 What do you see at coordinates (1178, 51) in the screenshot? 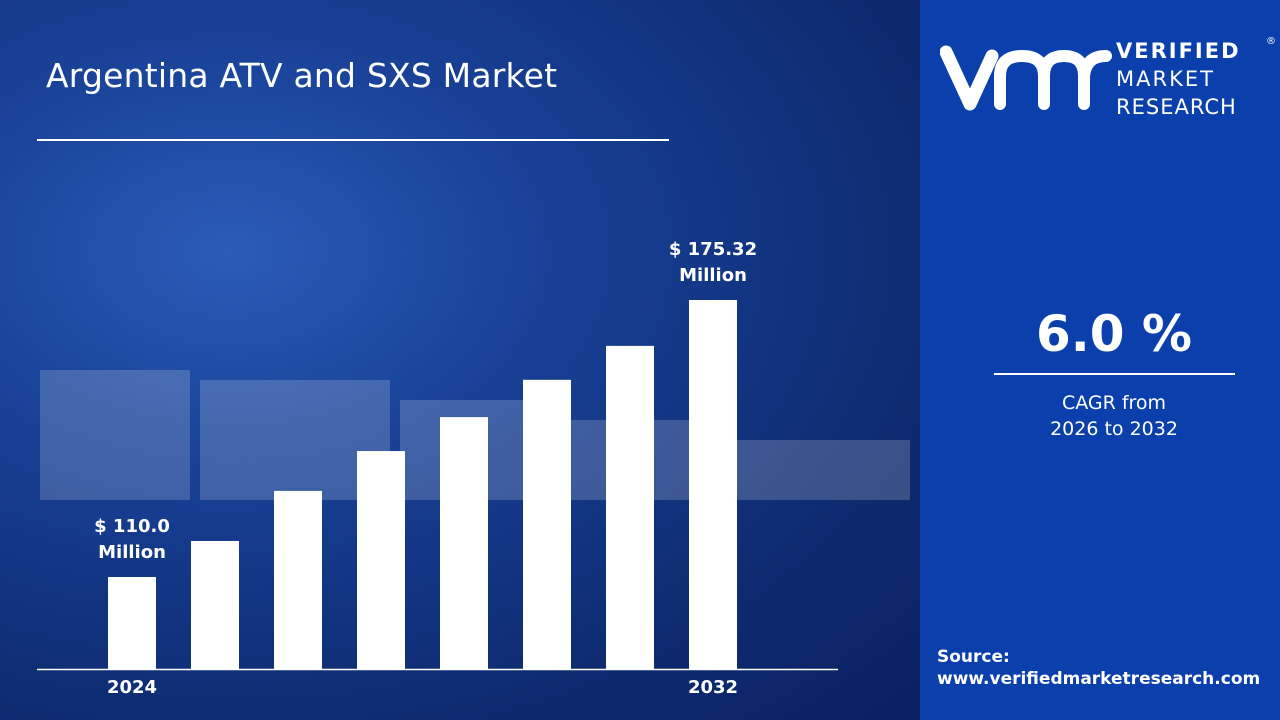
I see `brand-line1: VERIFIED` at bounding box center [1178, 51].